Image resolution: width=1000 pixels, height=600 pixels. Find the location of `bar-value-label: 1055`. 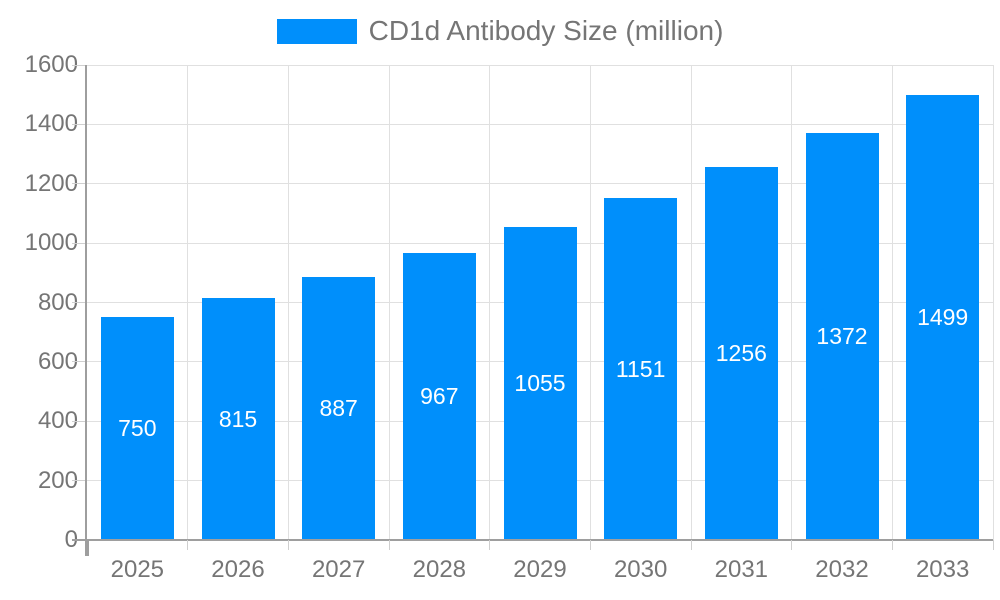

bar-value-label: 1055 is located at coordinates (540, 382).